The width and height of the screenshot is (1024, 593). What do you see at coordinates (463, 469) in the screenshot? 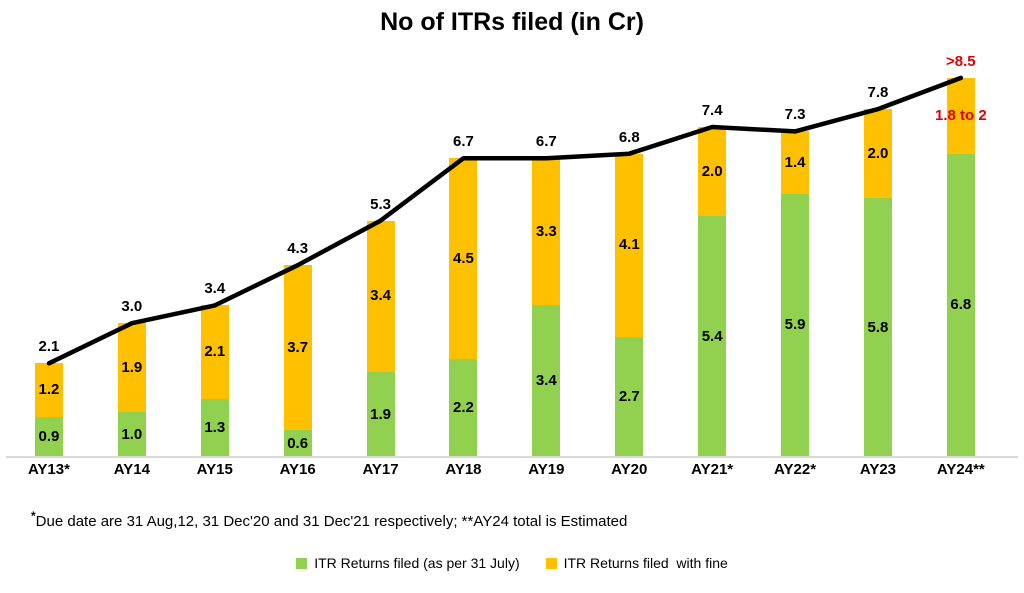
I see `category-label: AY18` at bounding box center [463, 469].